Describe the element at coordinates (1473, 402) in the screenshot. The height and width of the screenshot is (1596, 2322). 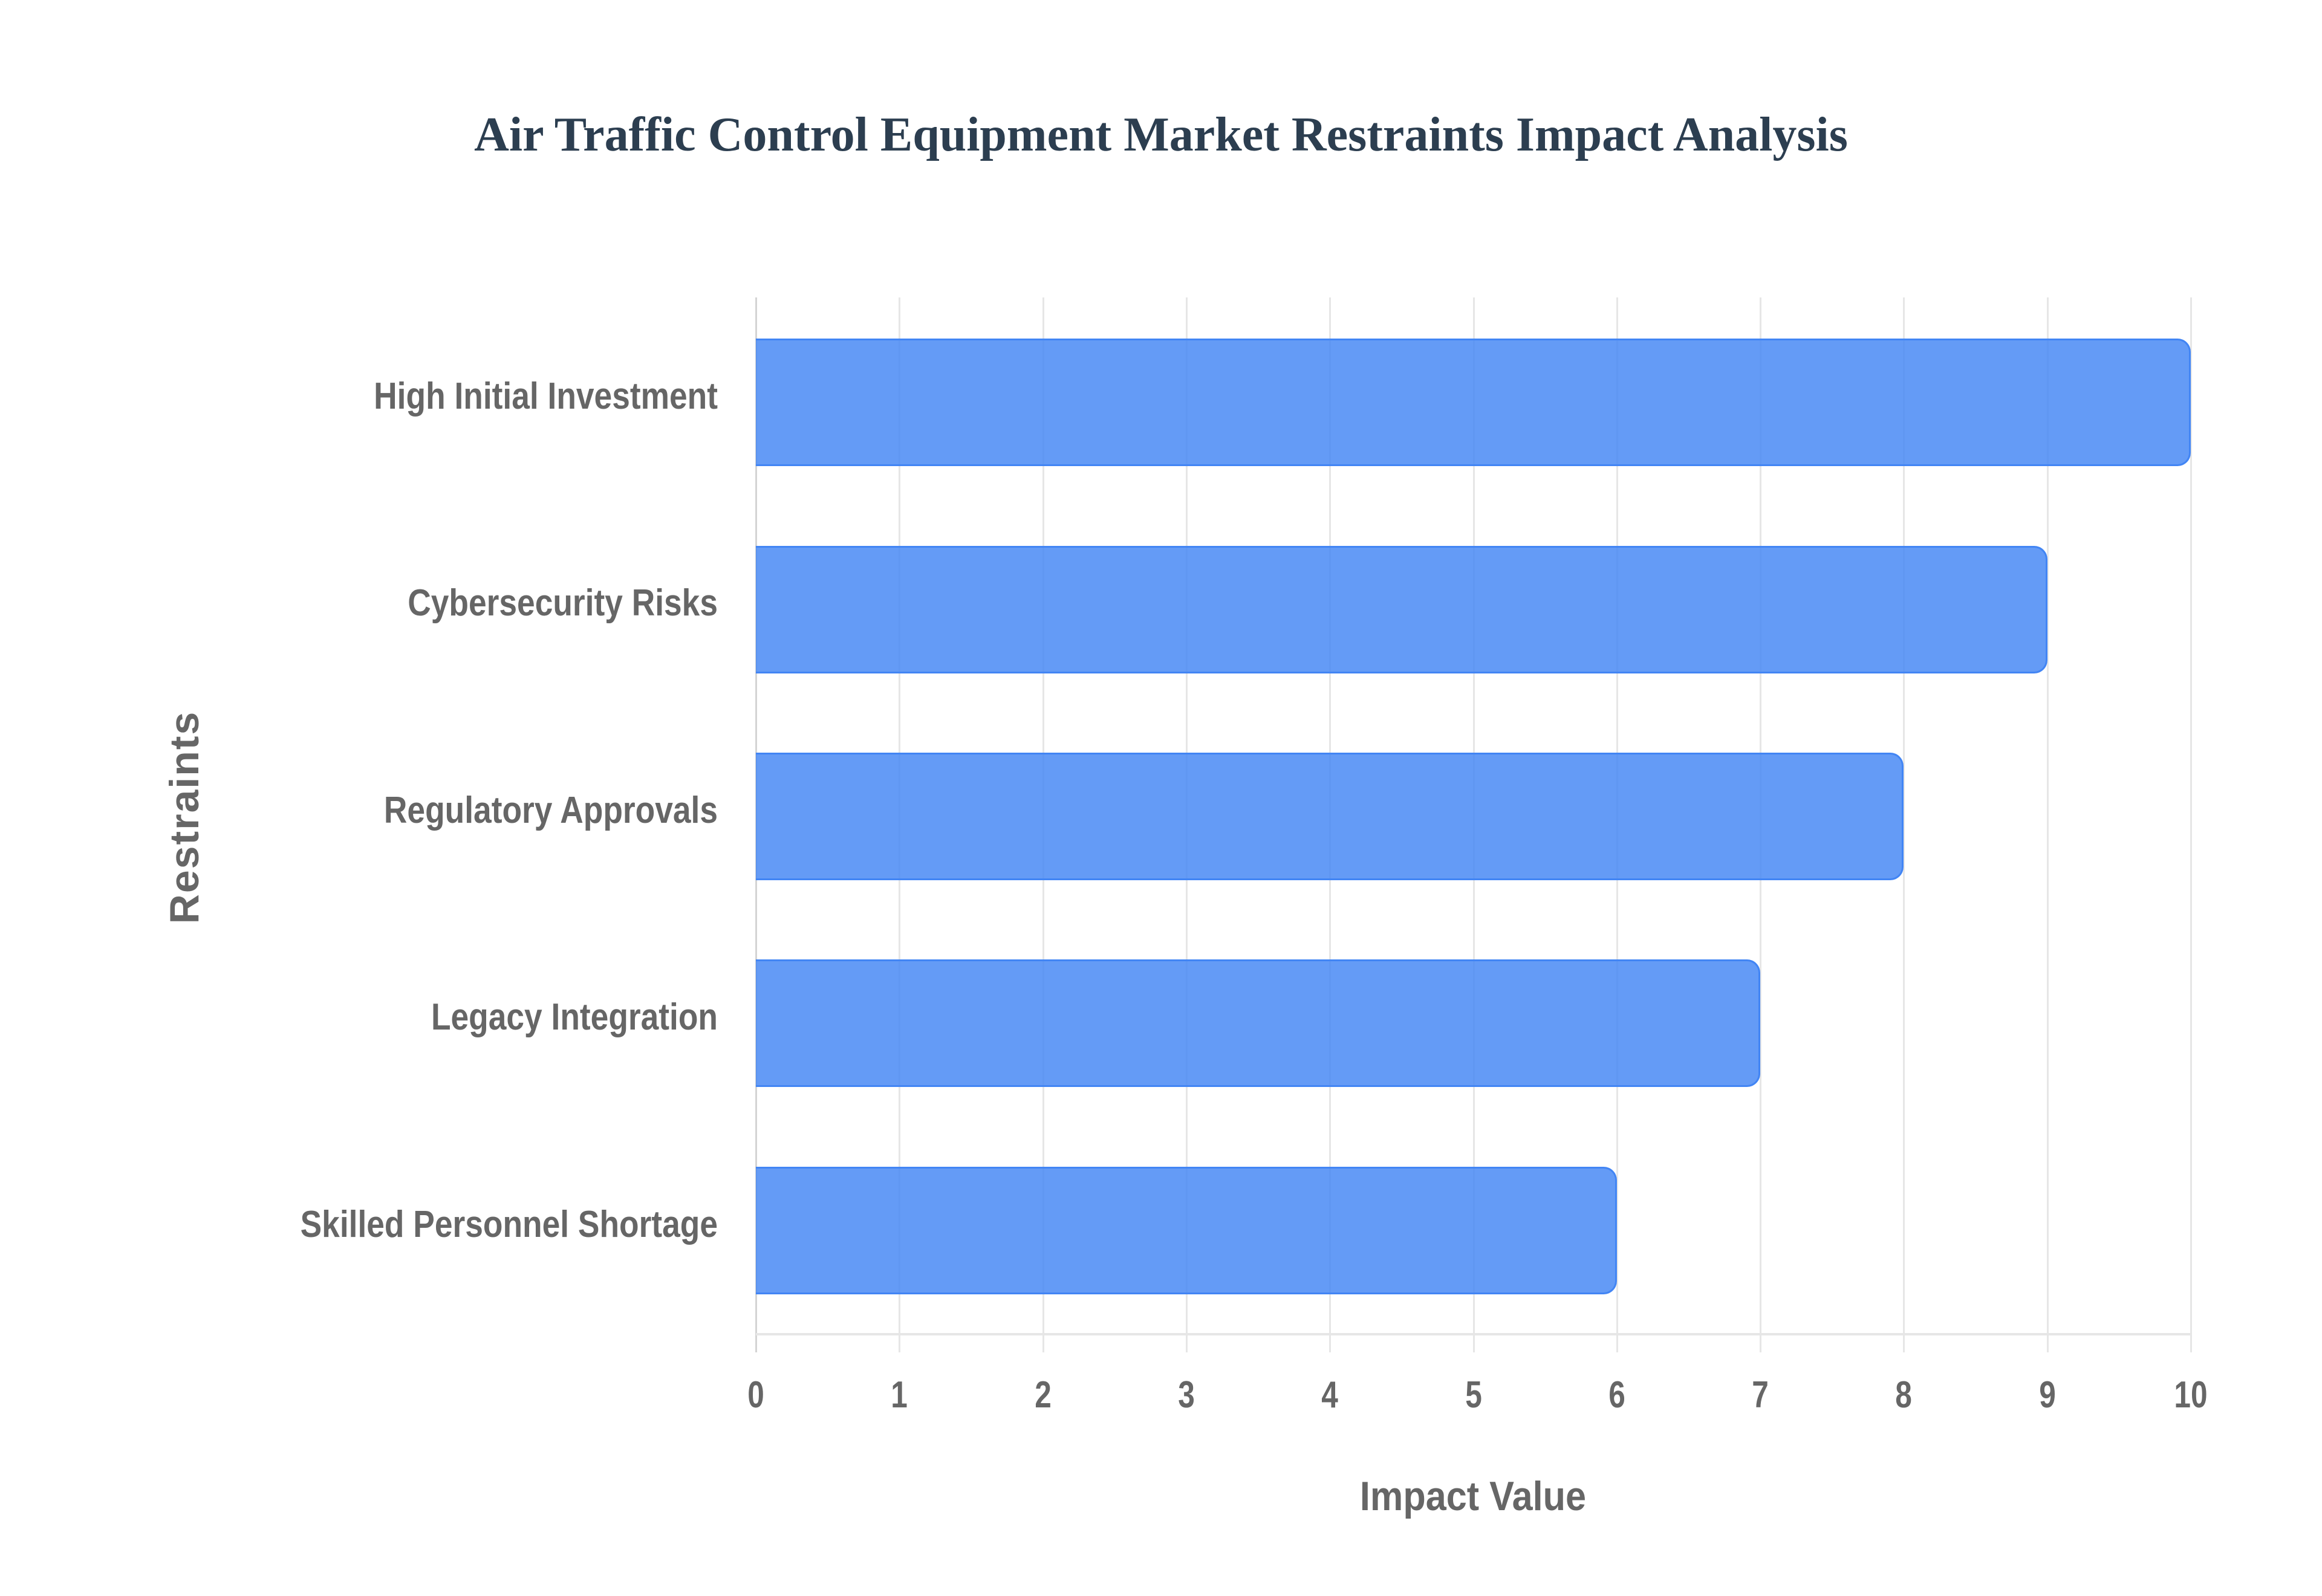
I see `bar-high-initial-investment` at that location.